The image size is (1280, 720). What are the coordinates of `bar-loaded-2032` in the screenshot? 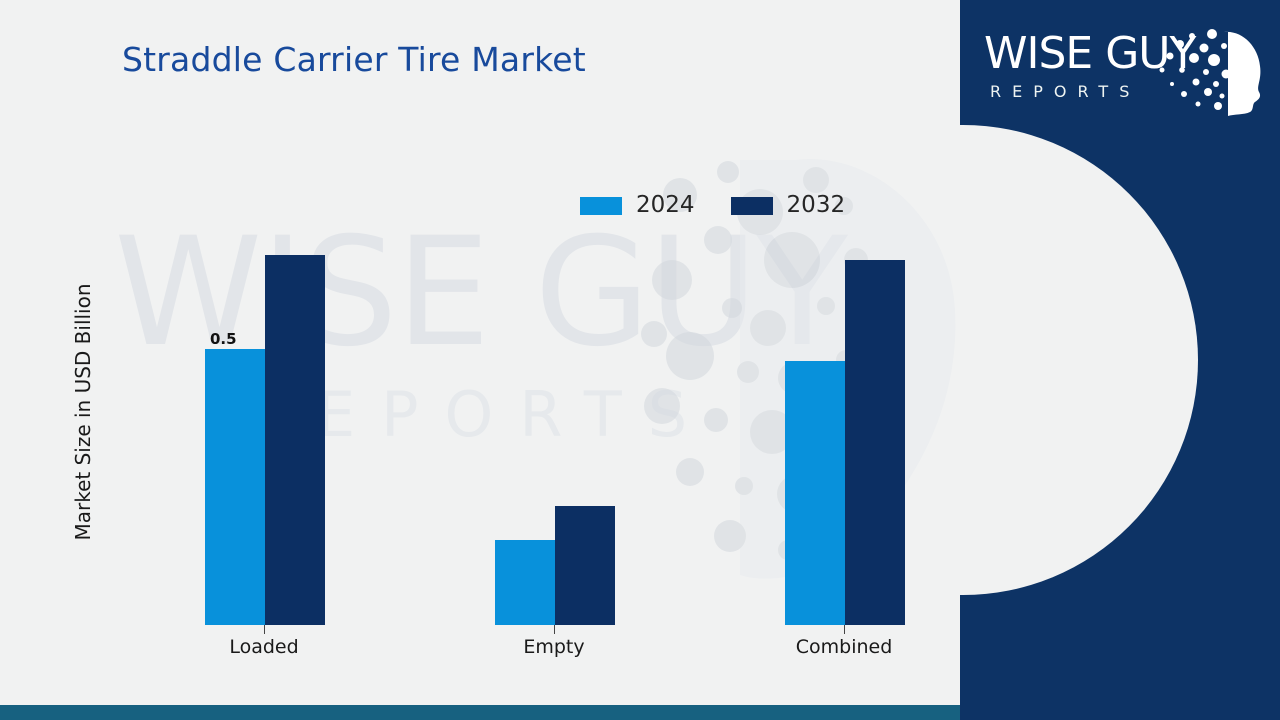 It's located at (295, 440).